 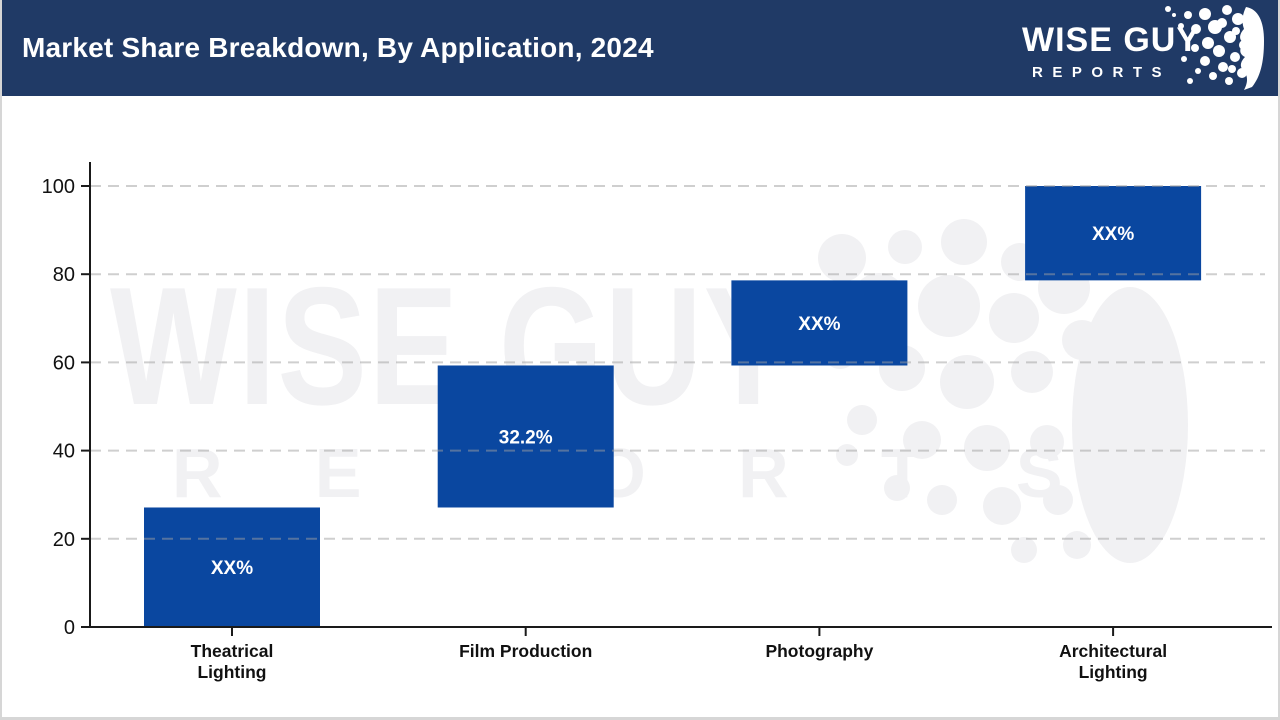 What do you see at coordinates (525, 651) in the screenshot?
I see `x-category-label: Film Production` at bounding box center [525, 651].